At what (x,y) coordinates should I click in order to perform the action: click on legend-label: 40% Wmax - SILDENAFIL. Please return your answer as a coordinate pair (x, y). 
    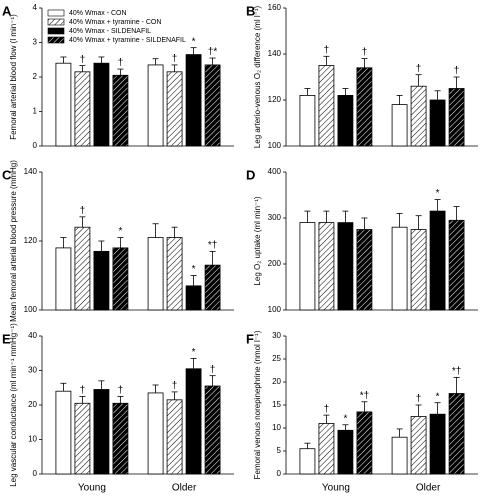
    Looking at the image, I should click on (110, 31).